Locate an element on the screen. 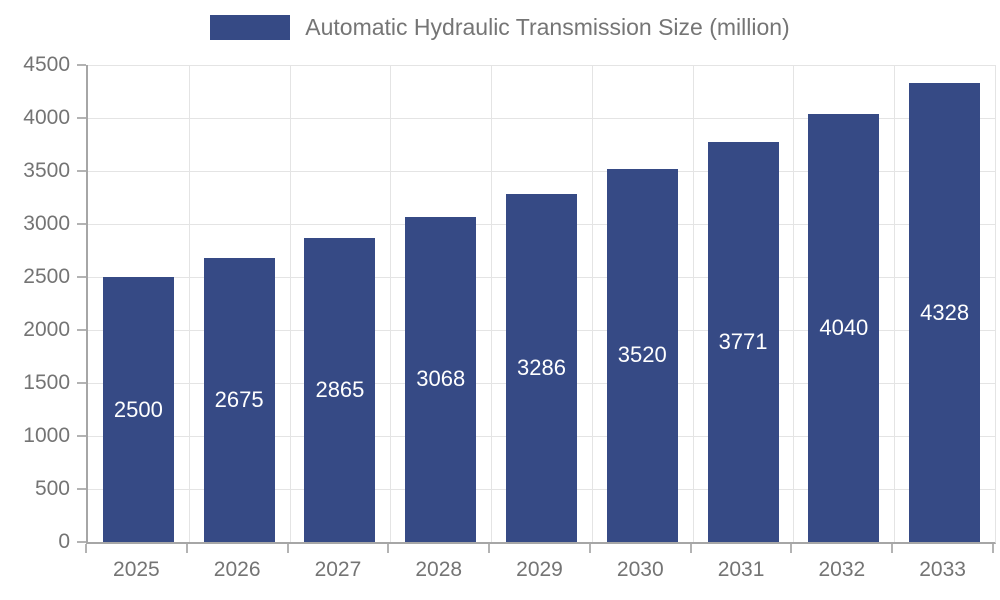 The image size is (1000, 600). x-tick-label-2028: 2028 is located at coordinates (439, 569).